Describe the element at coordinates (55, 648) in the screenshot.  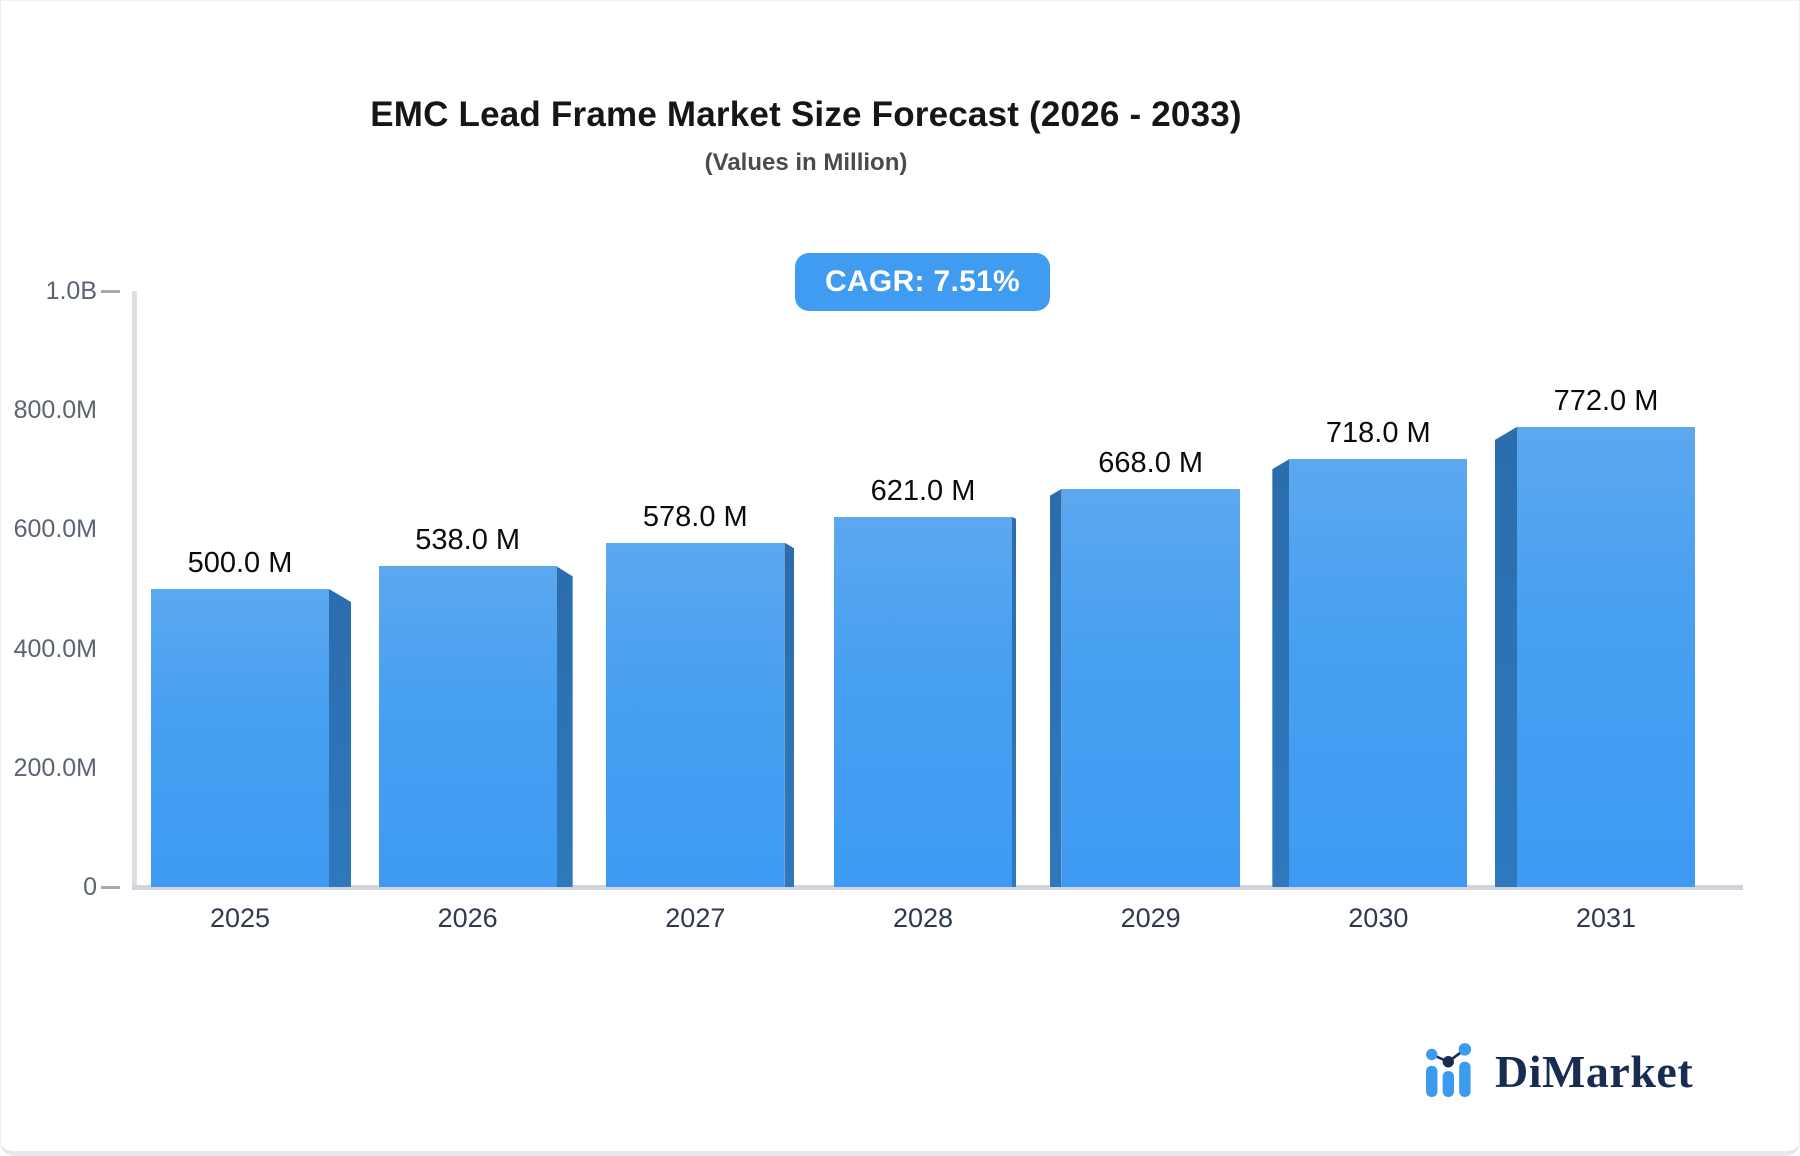
I see `y-axis-label: 400.0M` at that location.